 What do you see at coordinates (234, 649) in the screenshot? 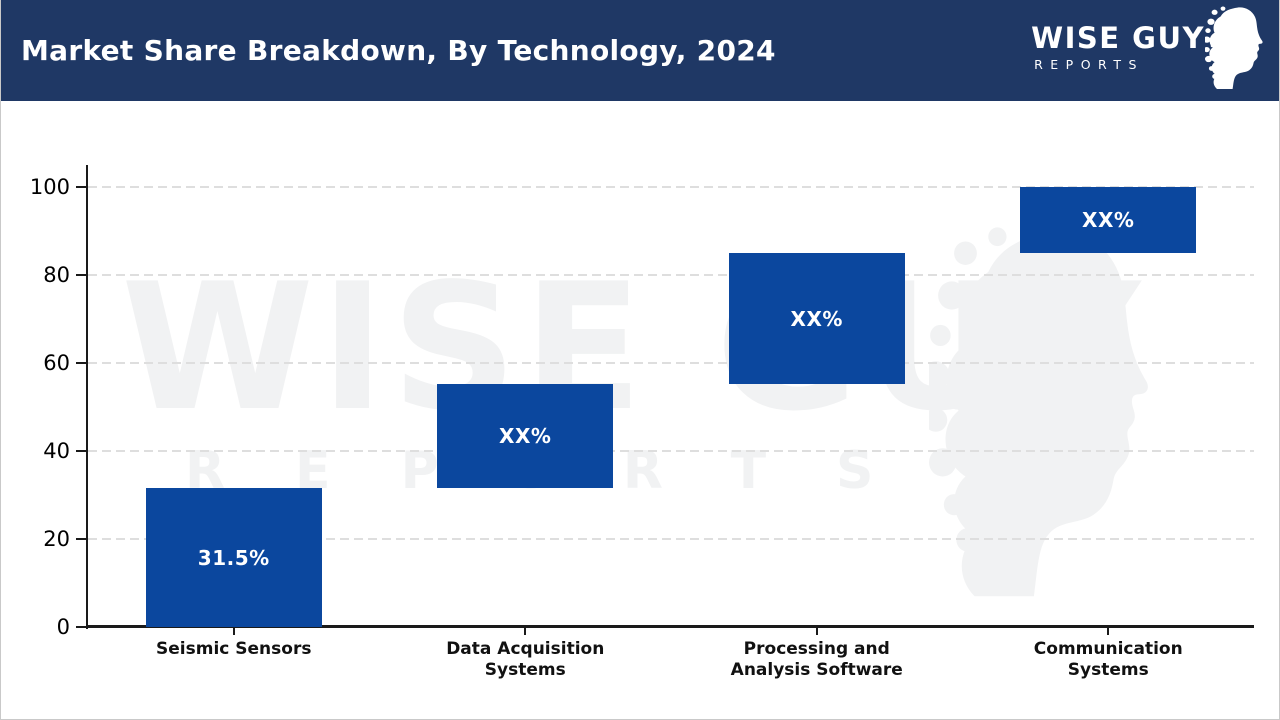
I see `category-label-seismic-sensors: Seismic Sensors` at bounding box center [234, 649].